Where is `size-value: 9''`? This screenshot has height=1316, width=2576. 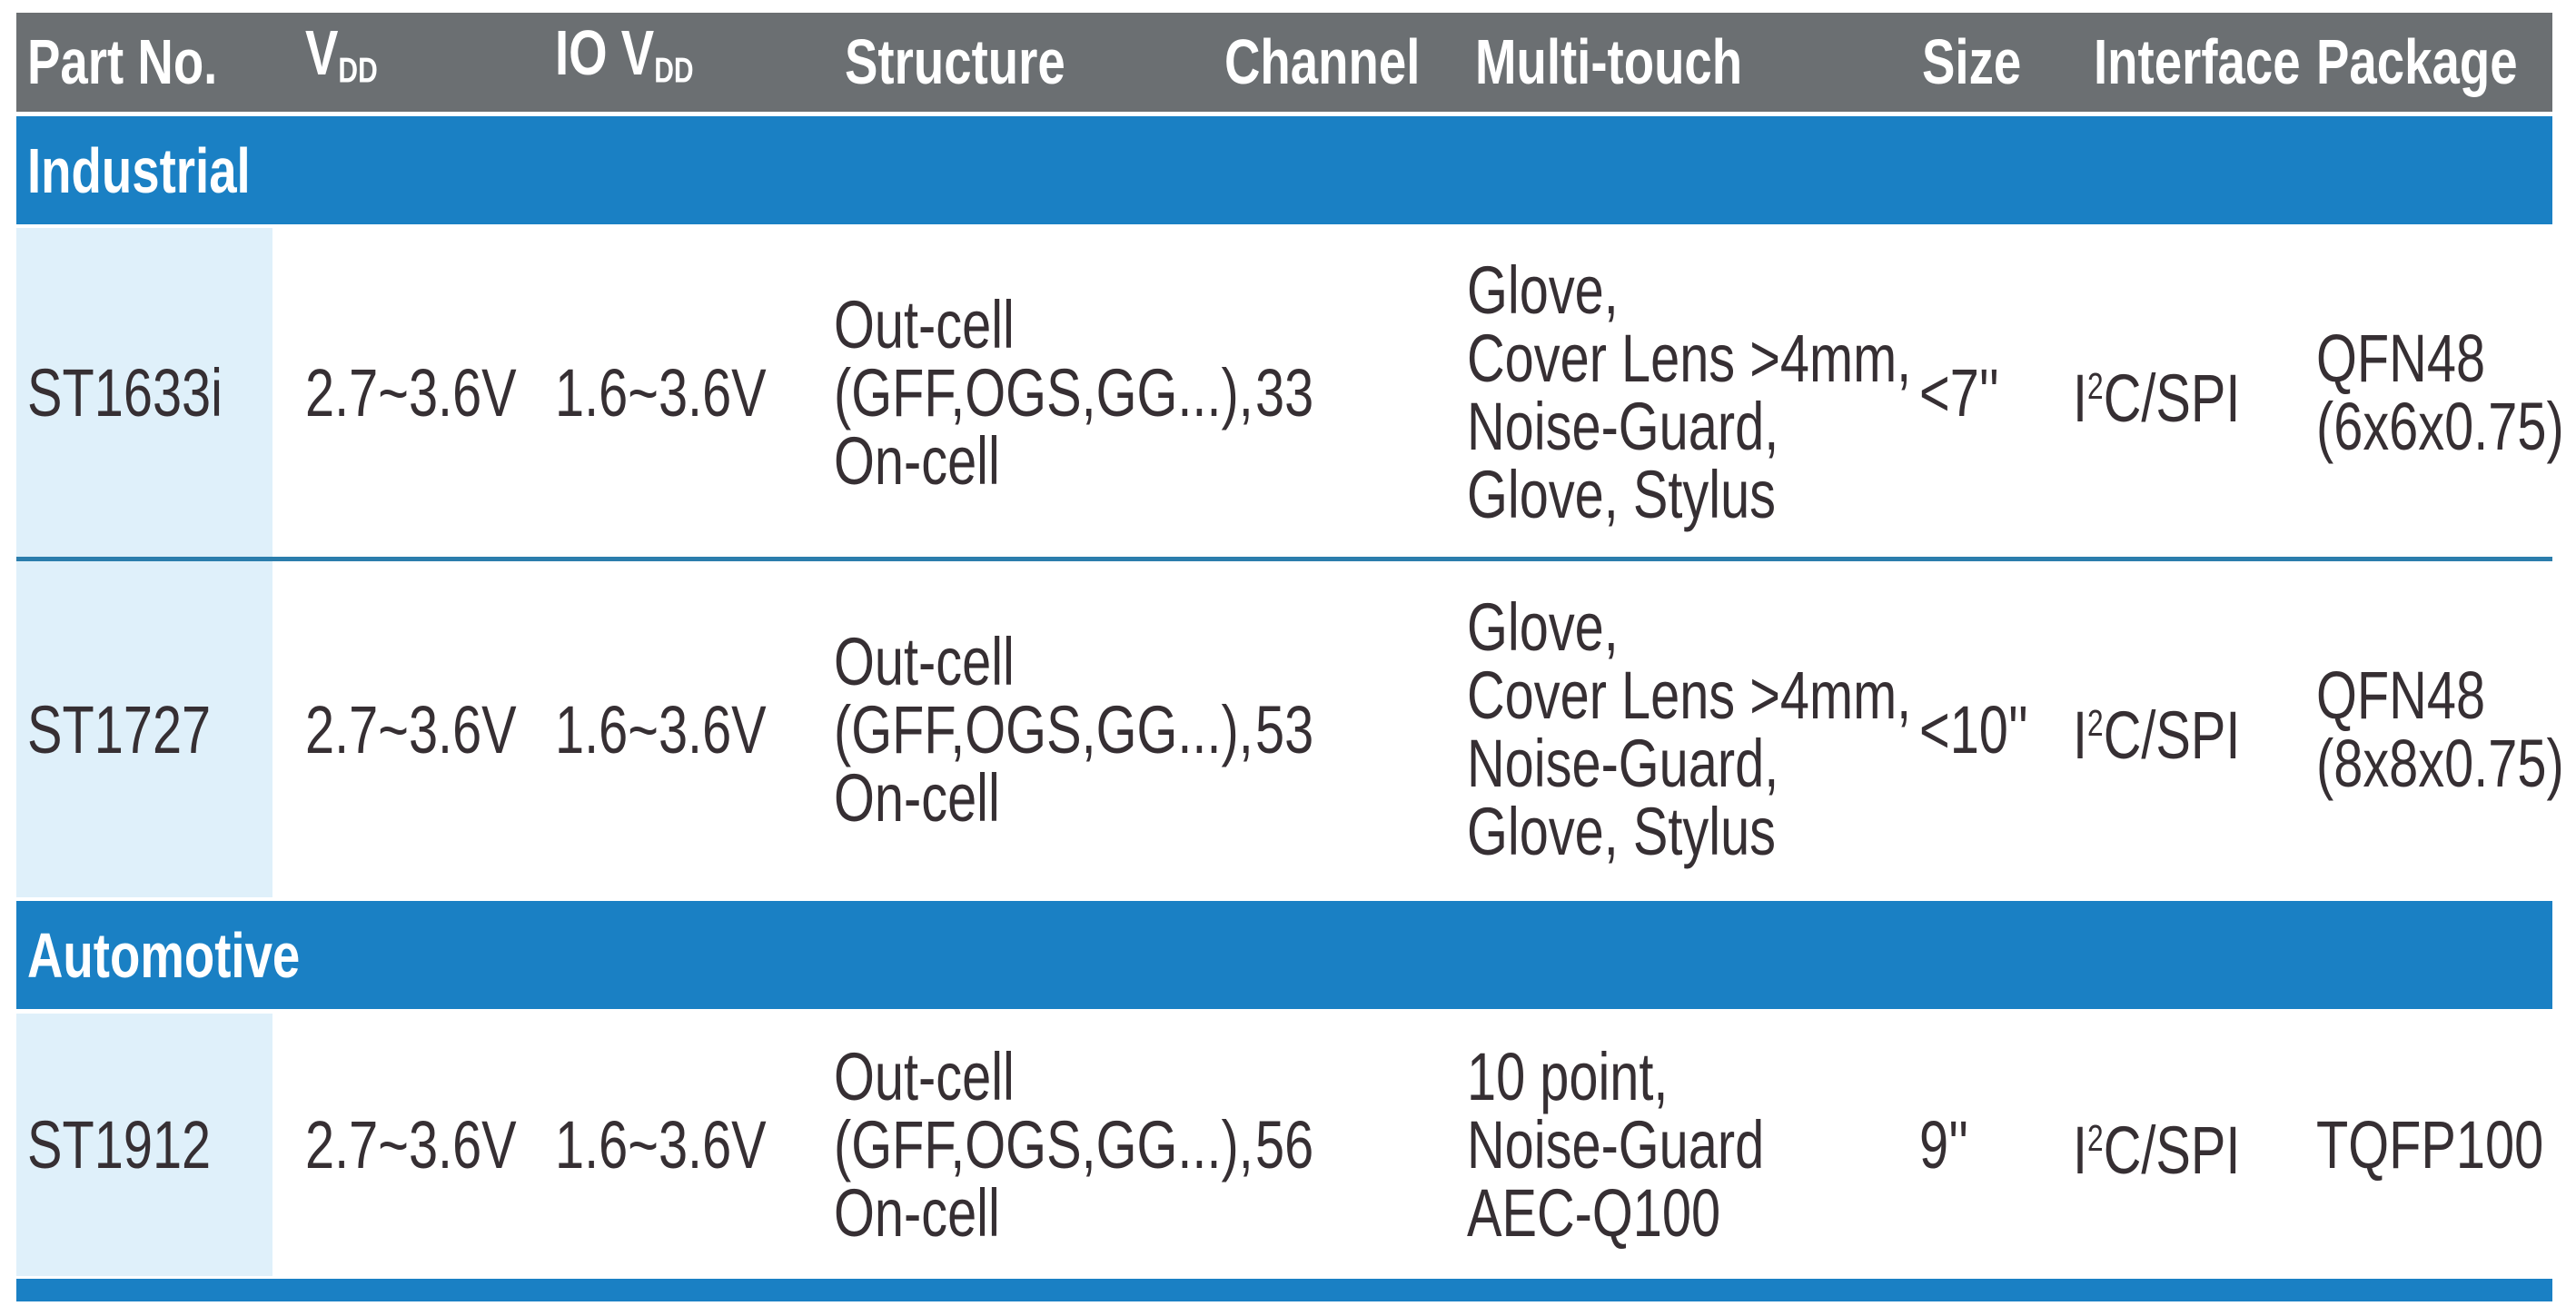 size-value: 9'' is located at coordinates (1944, 1144).